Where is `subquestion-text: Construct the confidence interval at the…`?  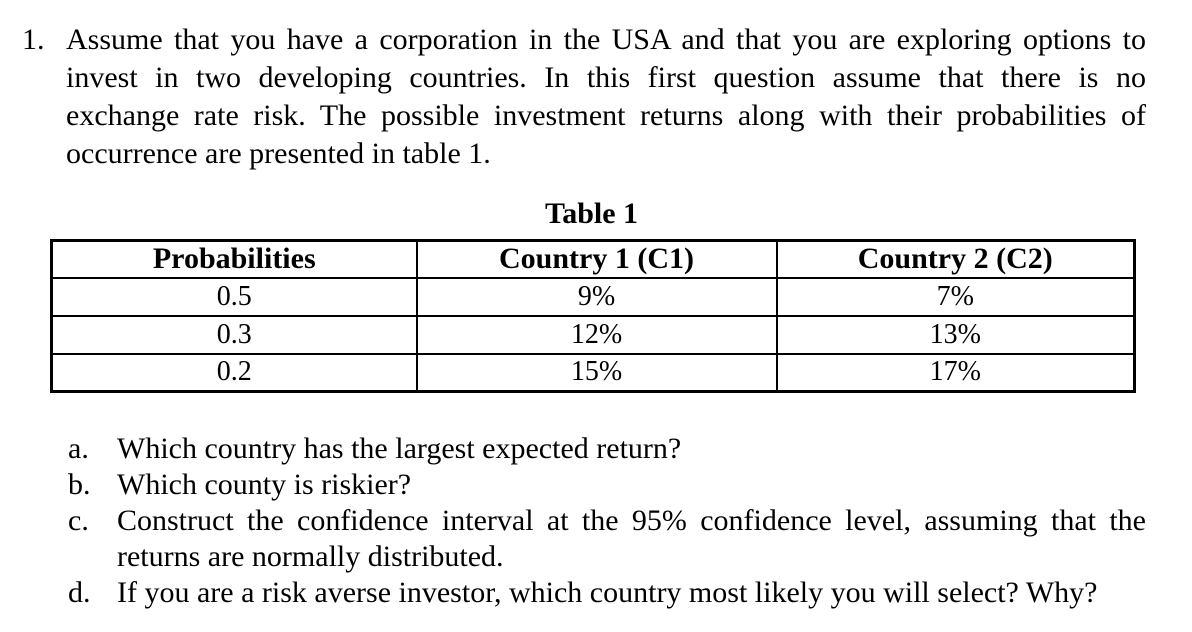 subquestion-text: Construct the confidence interval at the… is located at coordinates (631, 539).